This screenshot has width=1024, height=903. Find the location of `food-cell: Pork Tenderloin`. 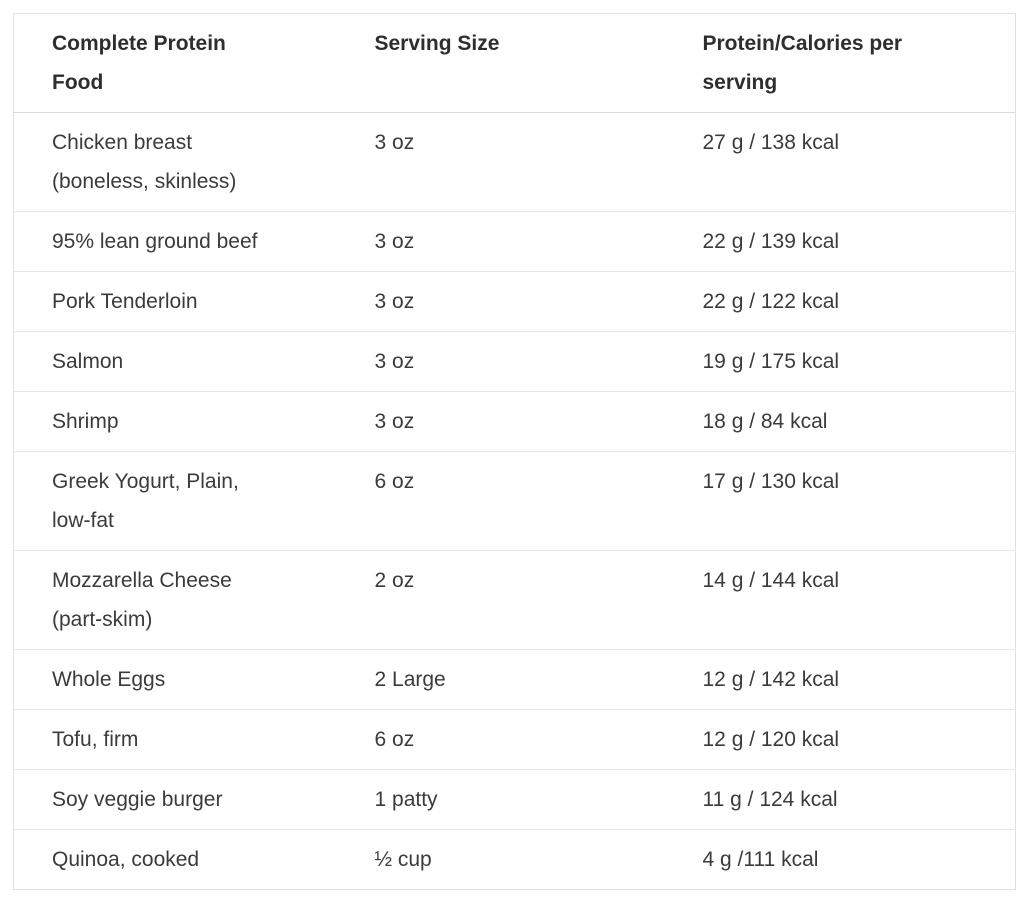

food-cell: Pork Tenderloin is located at coordinates (125, 301).